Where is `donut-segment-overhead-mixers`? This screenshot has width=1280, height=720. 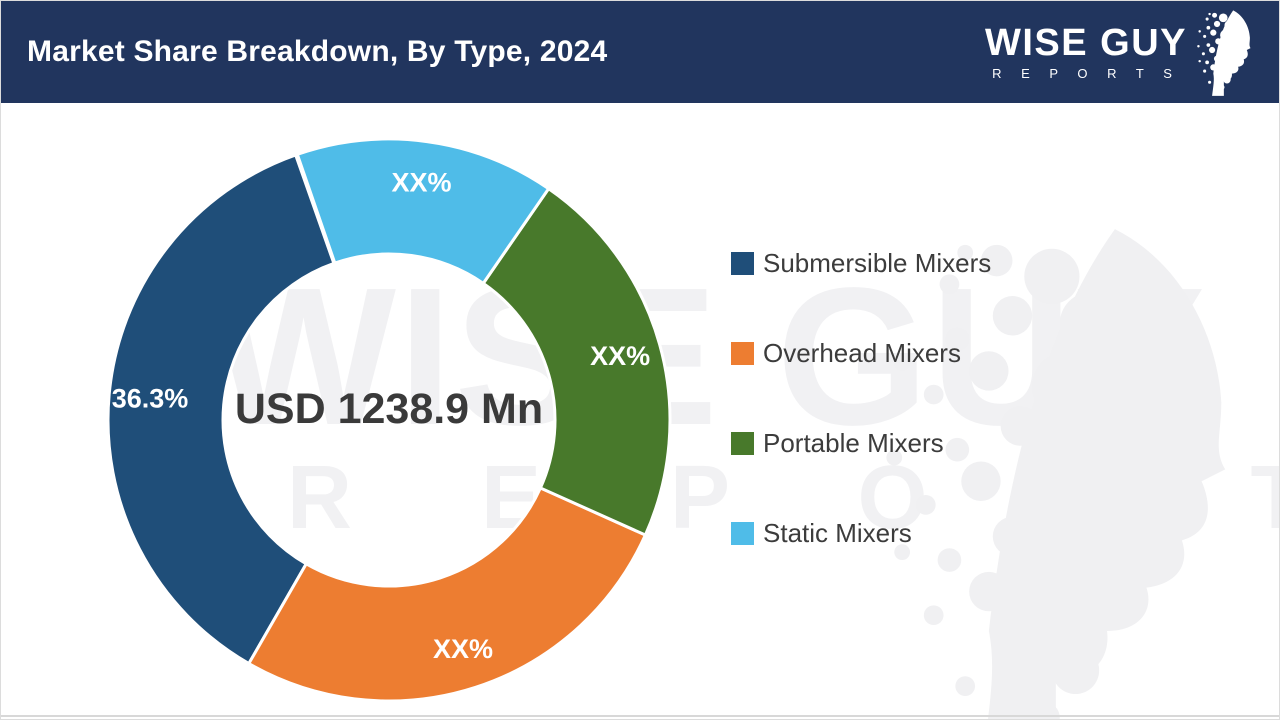 donut-segment-overhead-mixers is located at coordinates (447, 594).